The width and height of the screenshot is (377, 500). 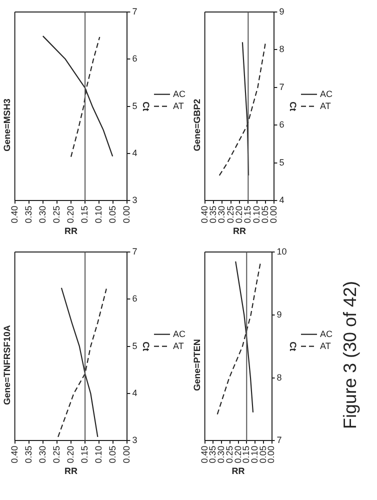 What do you see at coordinates (197, 365) in the screenshot?
I see `text: Gene=PTEN` at bounding box center [197, 365].